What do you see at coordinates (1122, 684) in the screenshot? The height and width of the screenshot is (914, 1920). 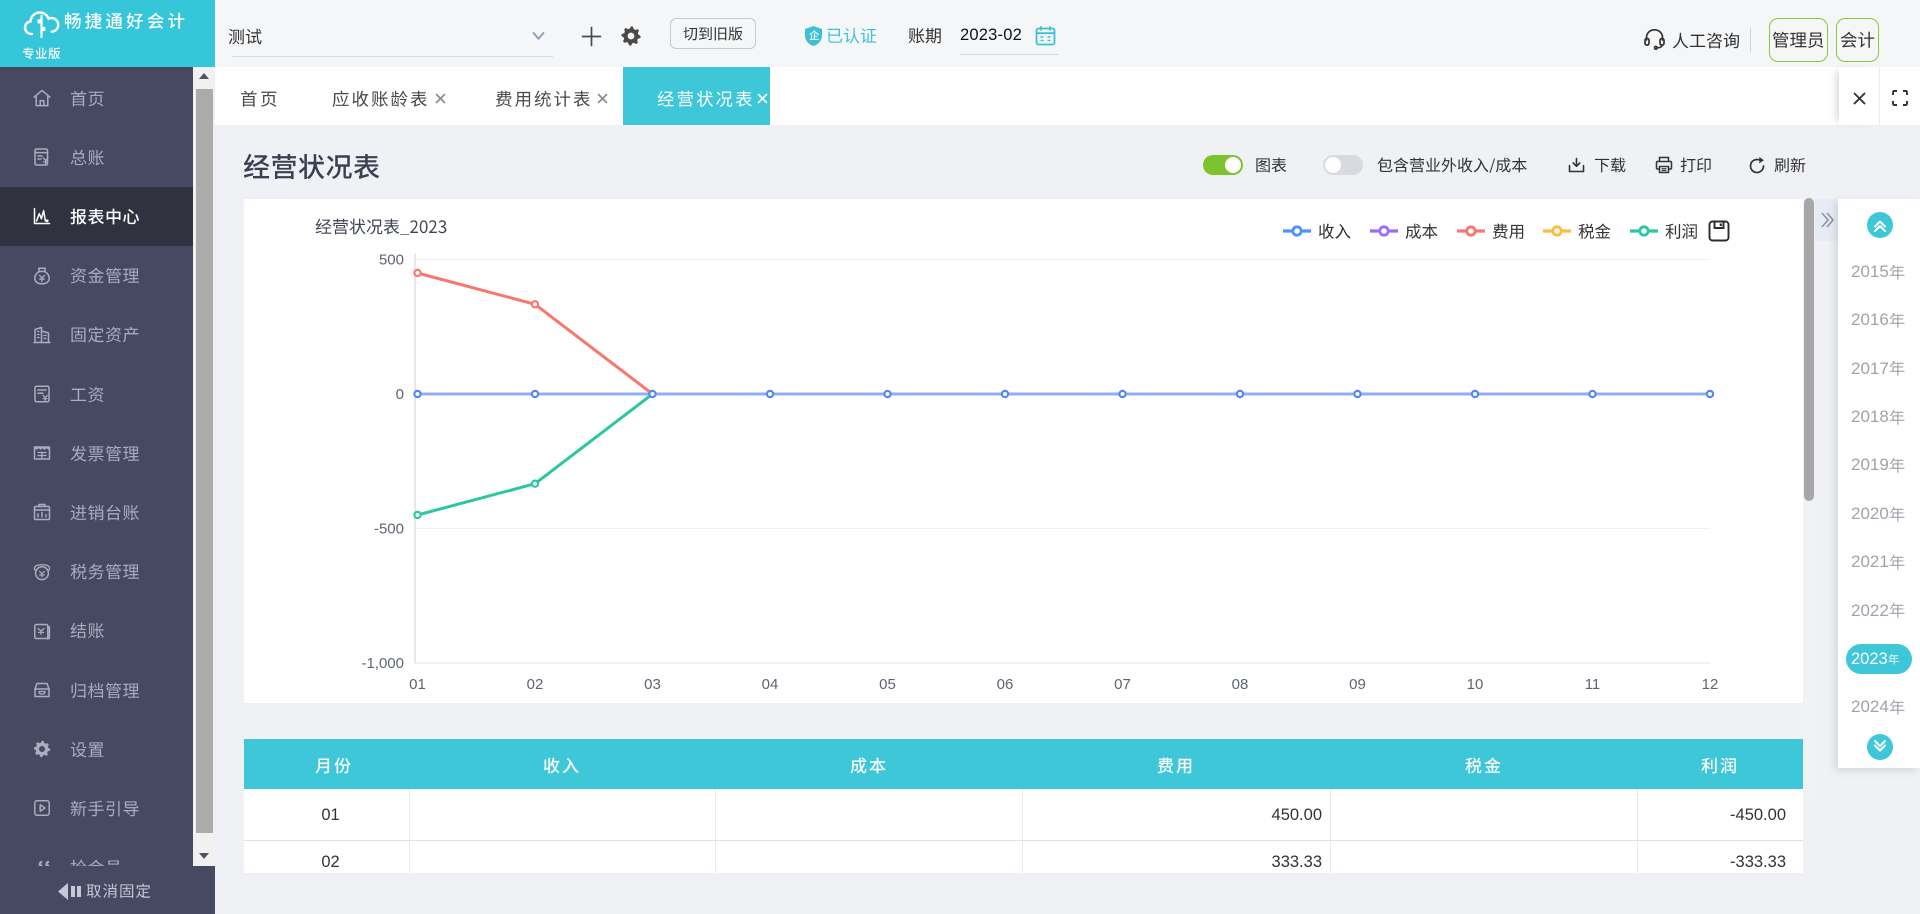 I see `svg-text: 07` at bounding box center [1122, 684].